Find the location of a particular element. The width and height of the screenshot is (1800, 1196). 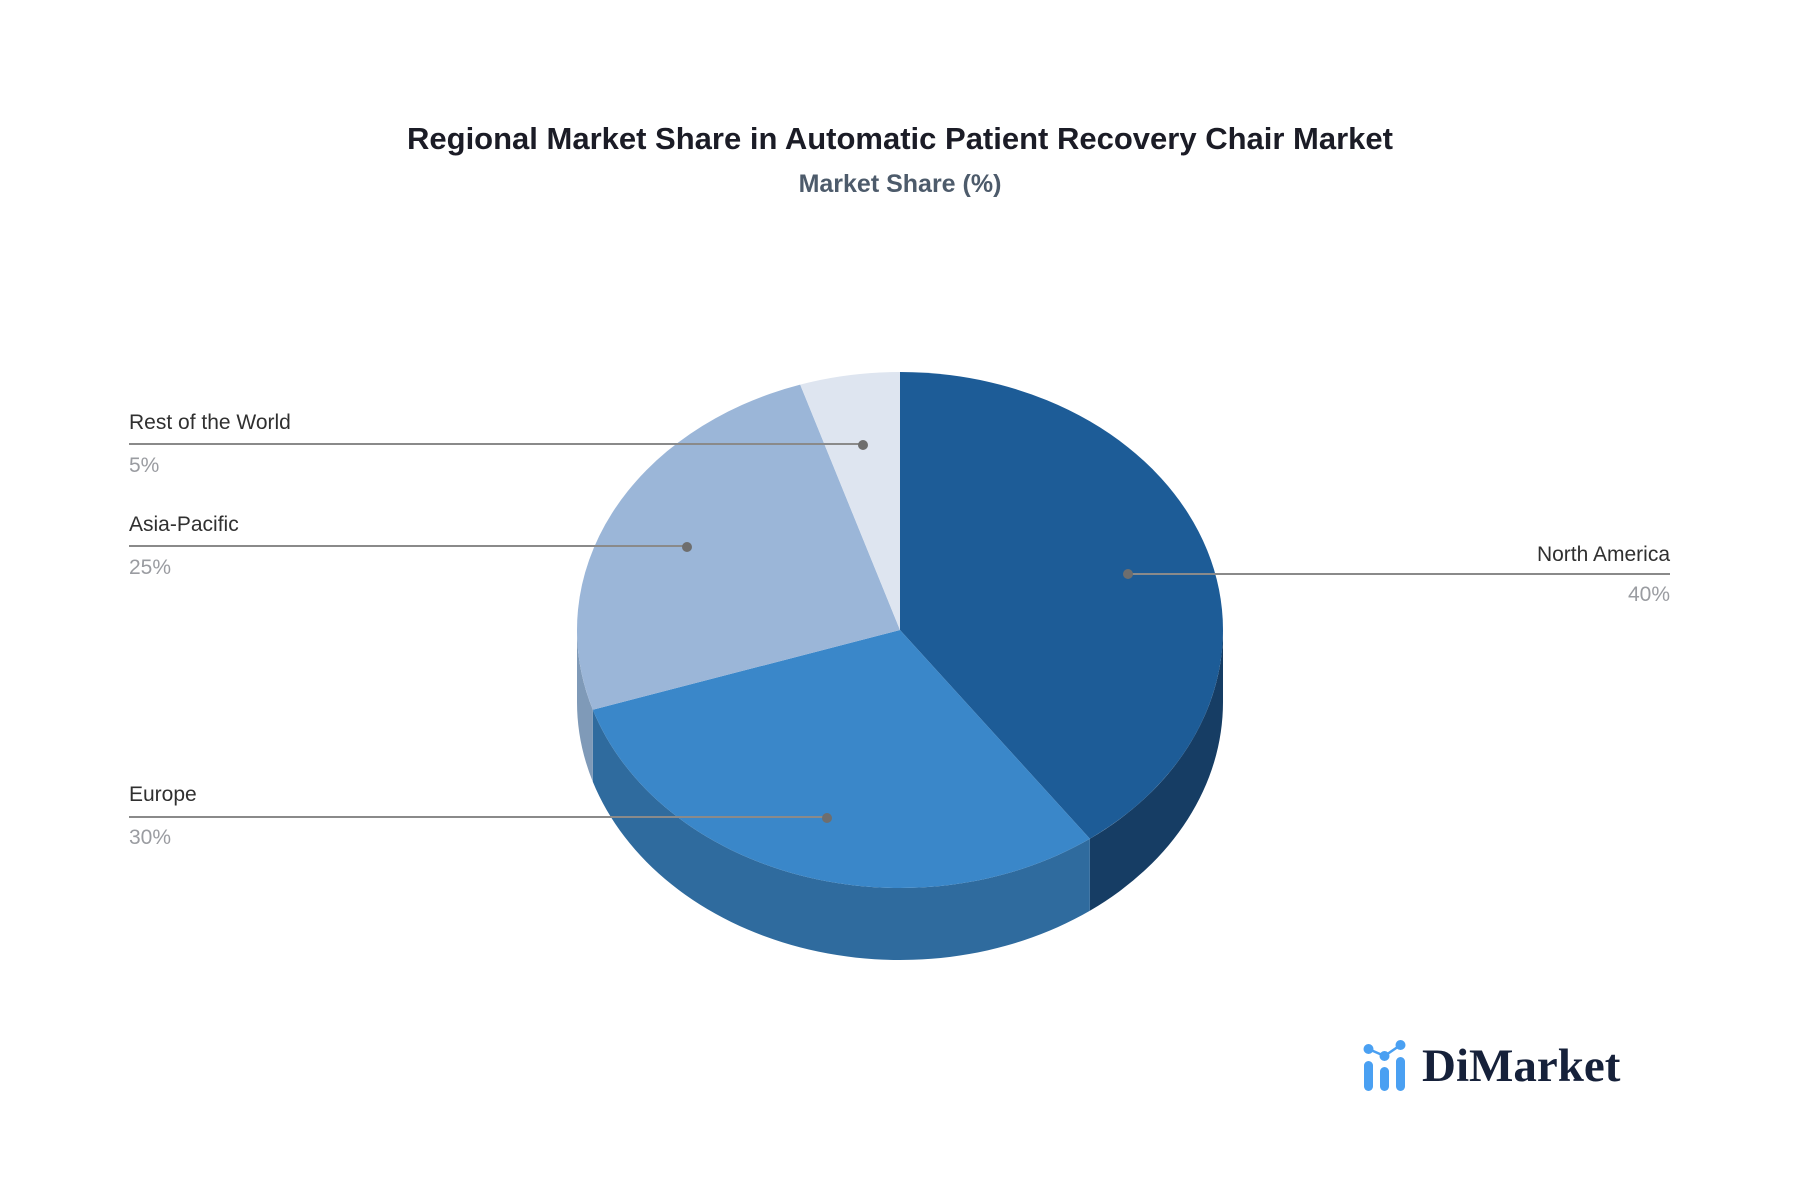

pie-slice-north-america-side is located at coordinates (1156, 770).